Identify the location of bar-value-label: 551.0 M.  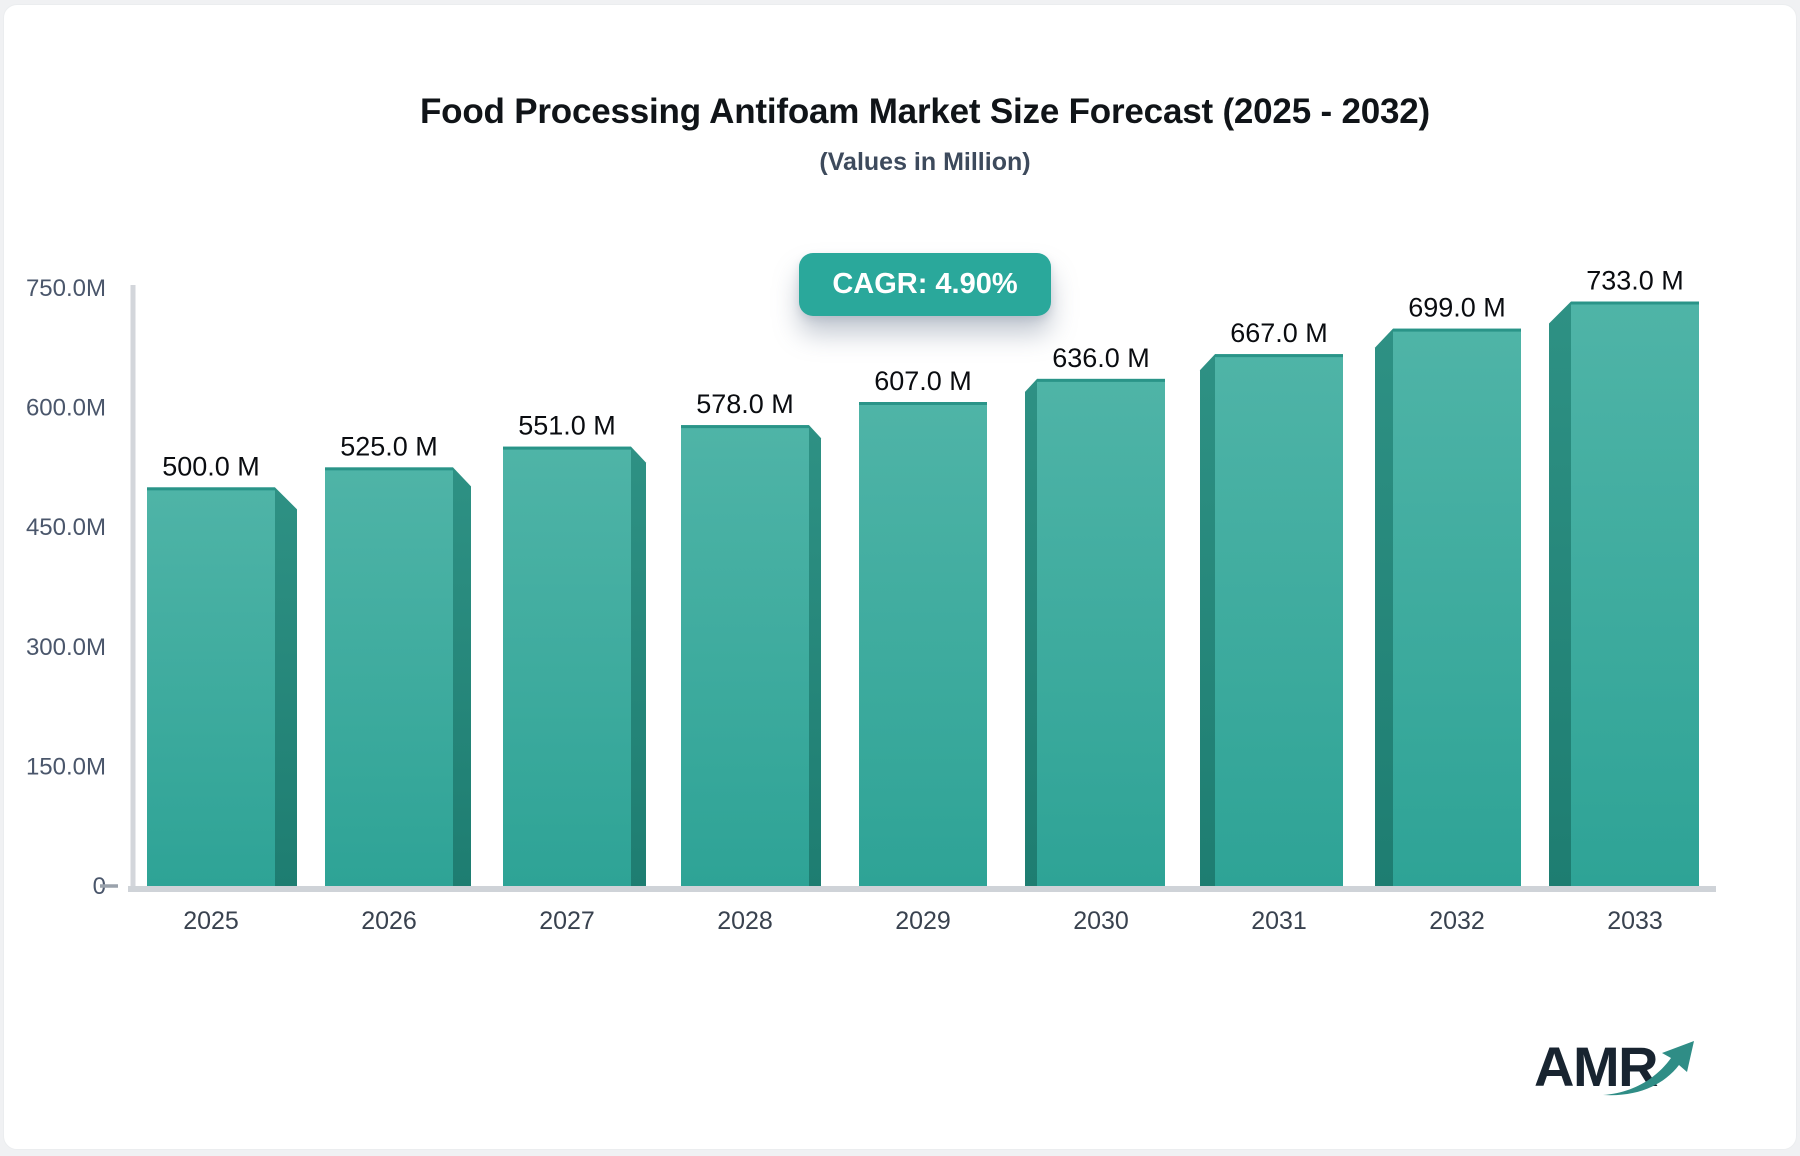
(567, 426).